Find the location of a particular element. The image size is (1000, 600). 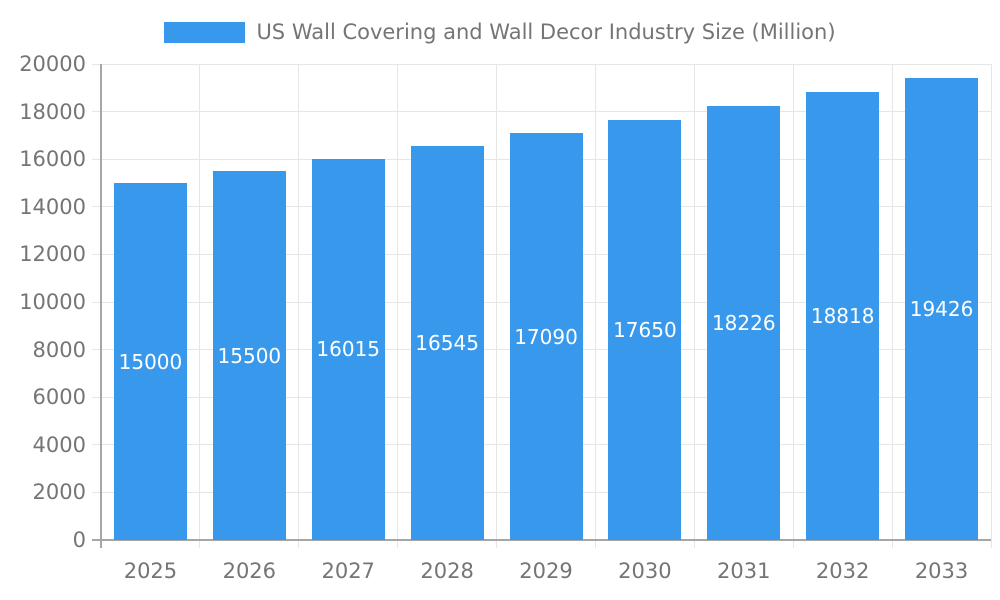

x-axis-tick-label: 2028 is located at coordinates (447, 571).